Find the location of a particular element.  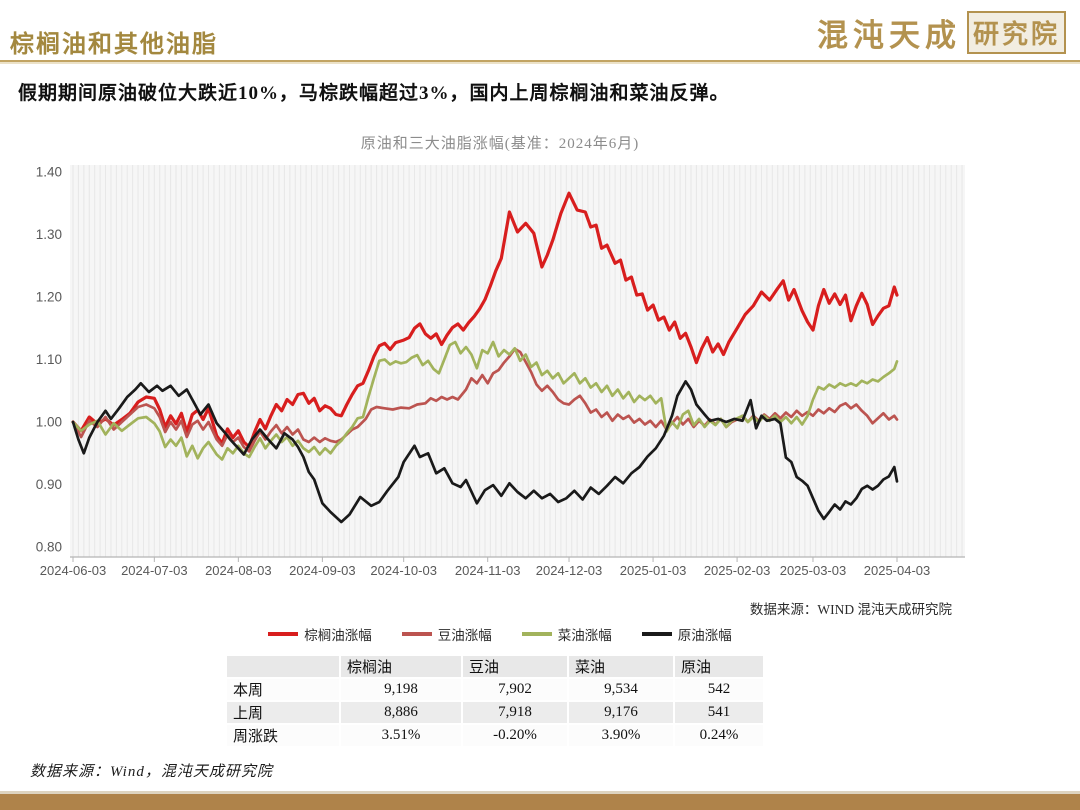

x-tick-label: 2025-04-03 is located at coordinates (897, 570).